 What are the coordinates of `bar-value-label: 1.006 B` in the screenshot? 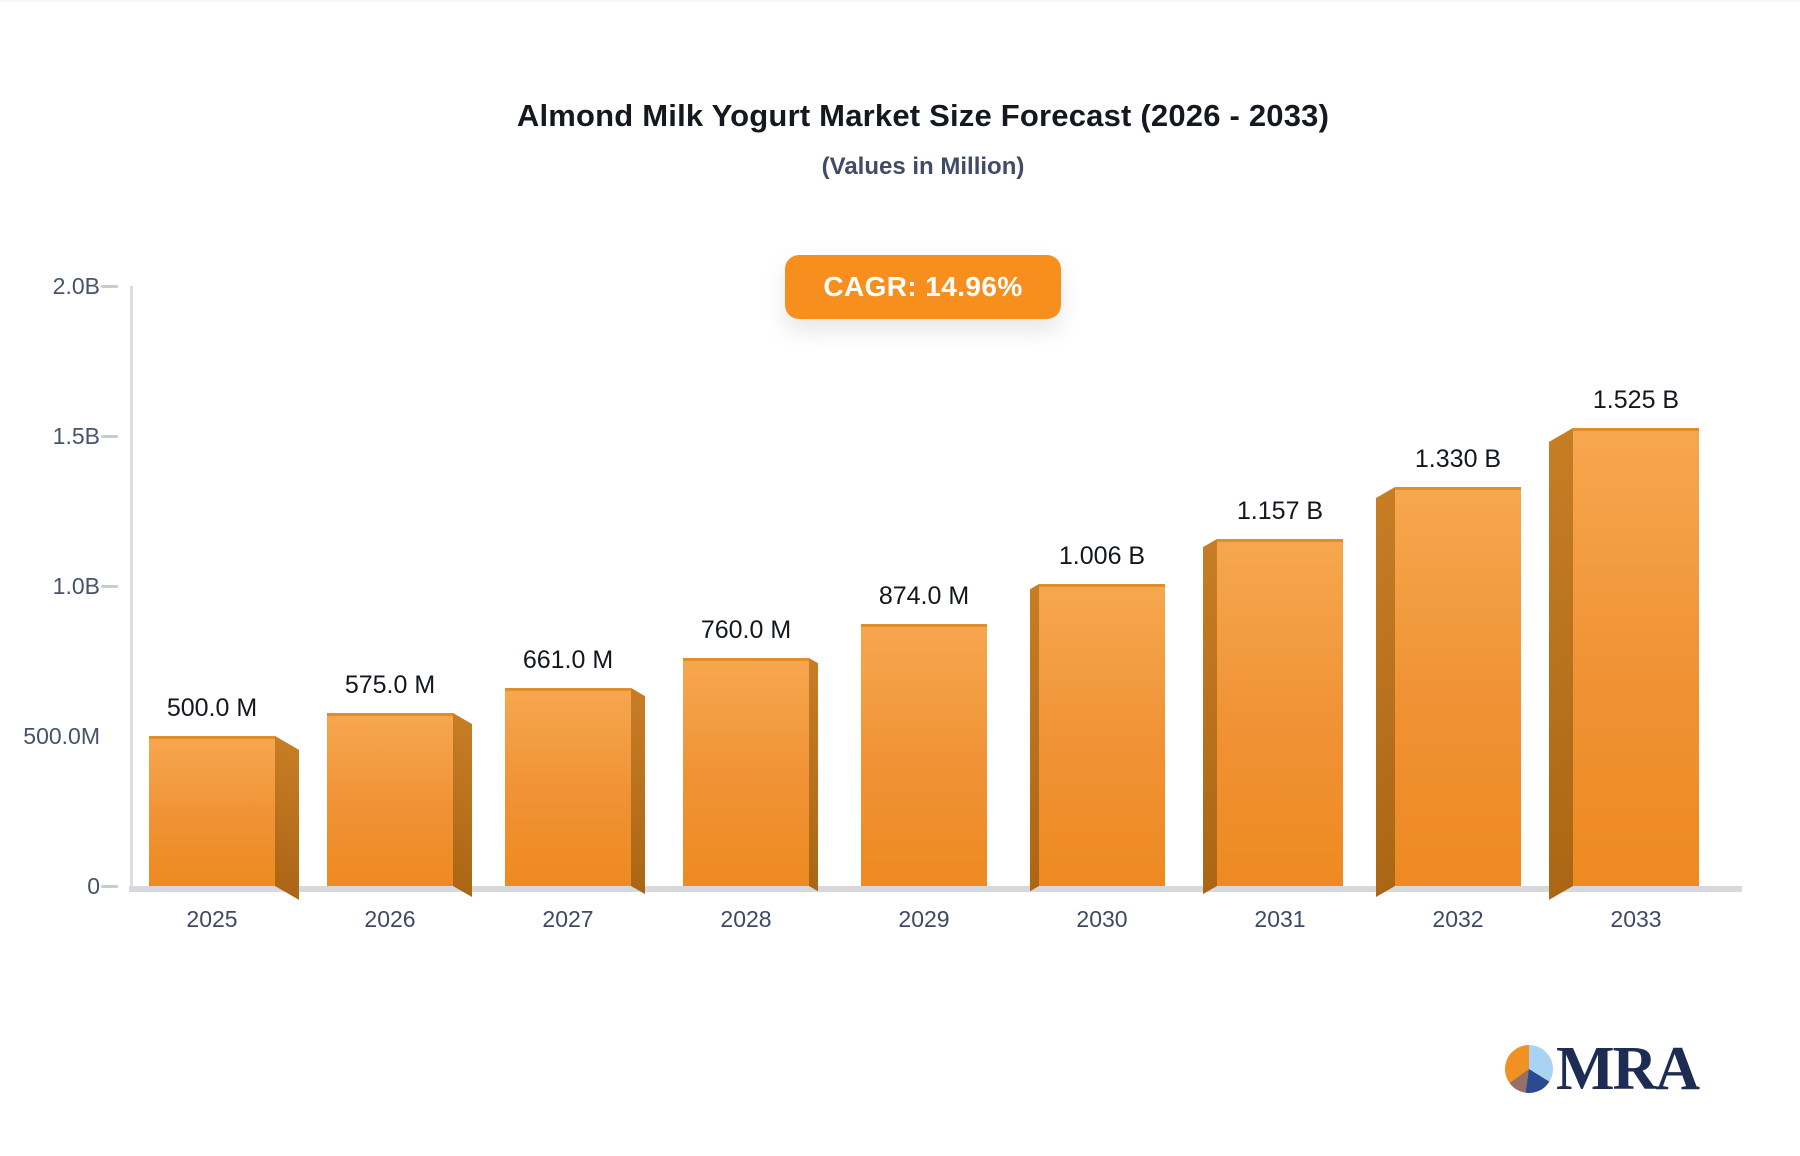 It's located at (1102, 556).